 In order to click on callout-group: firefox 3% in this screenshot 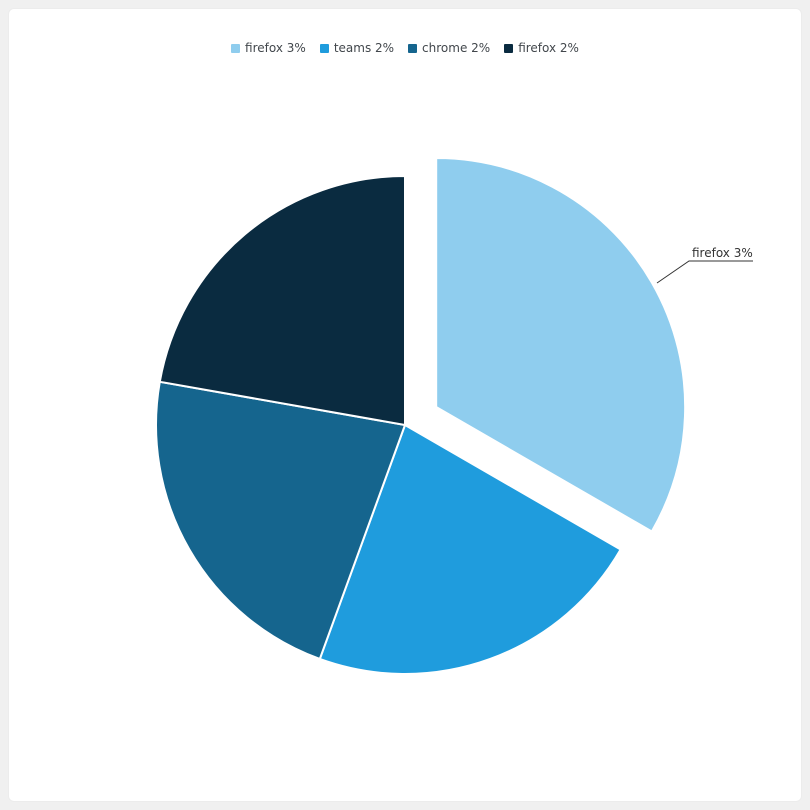, I will do `click(704, 265)`.